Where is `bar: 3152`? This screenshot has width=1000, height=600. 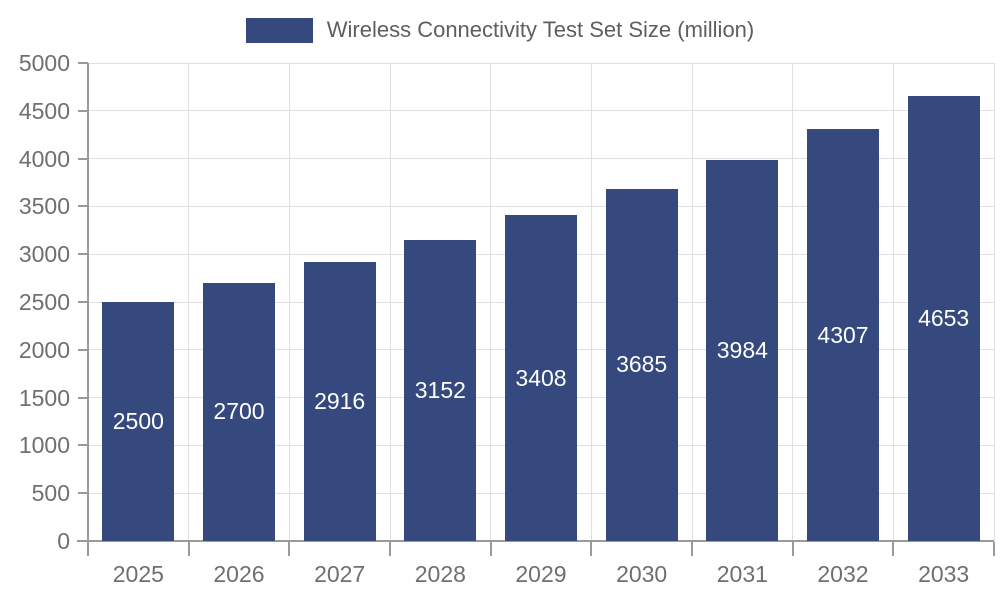 bar: 3152 is located at coordinates (440, 390).